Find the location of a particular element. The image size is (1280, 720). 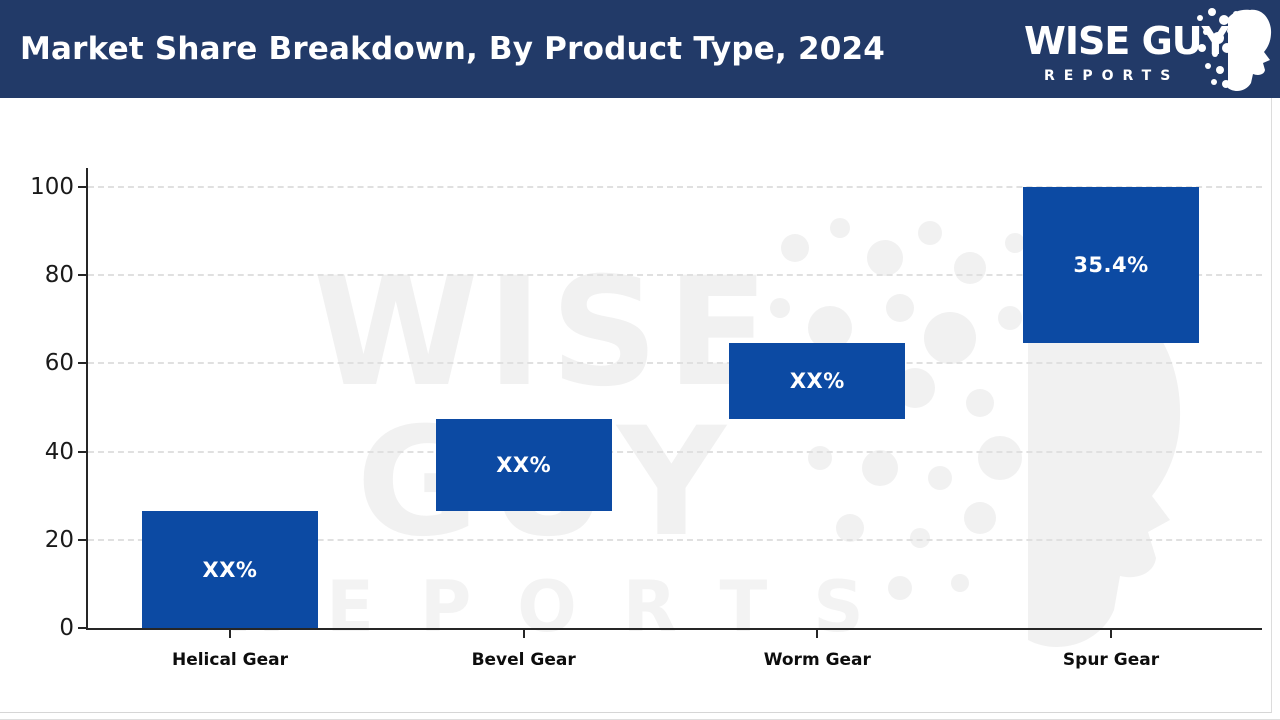

bar-worm-gear: XX% is located at coordinates (817, 381).